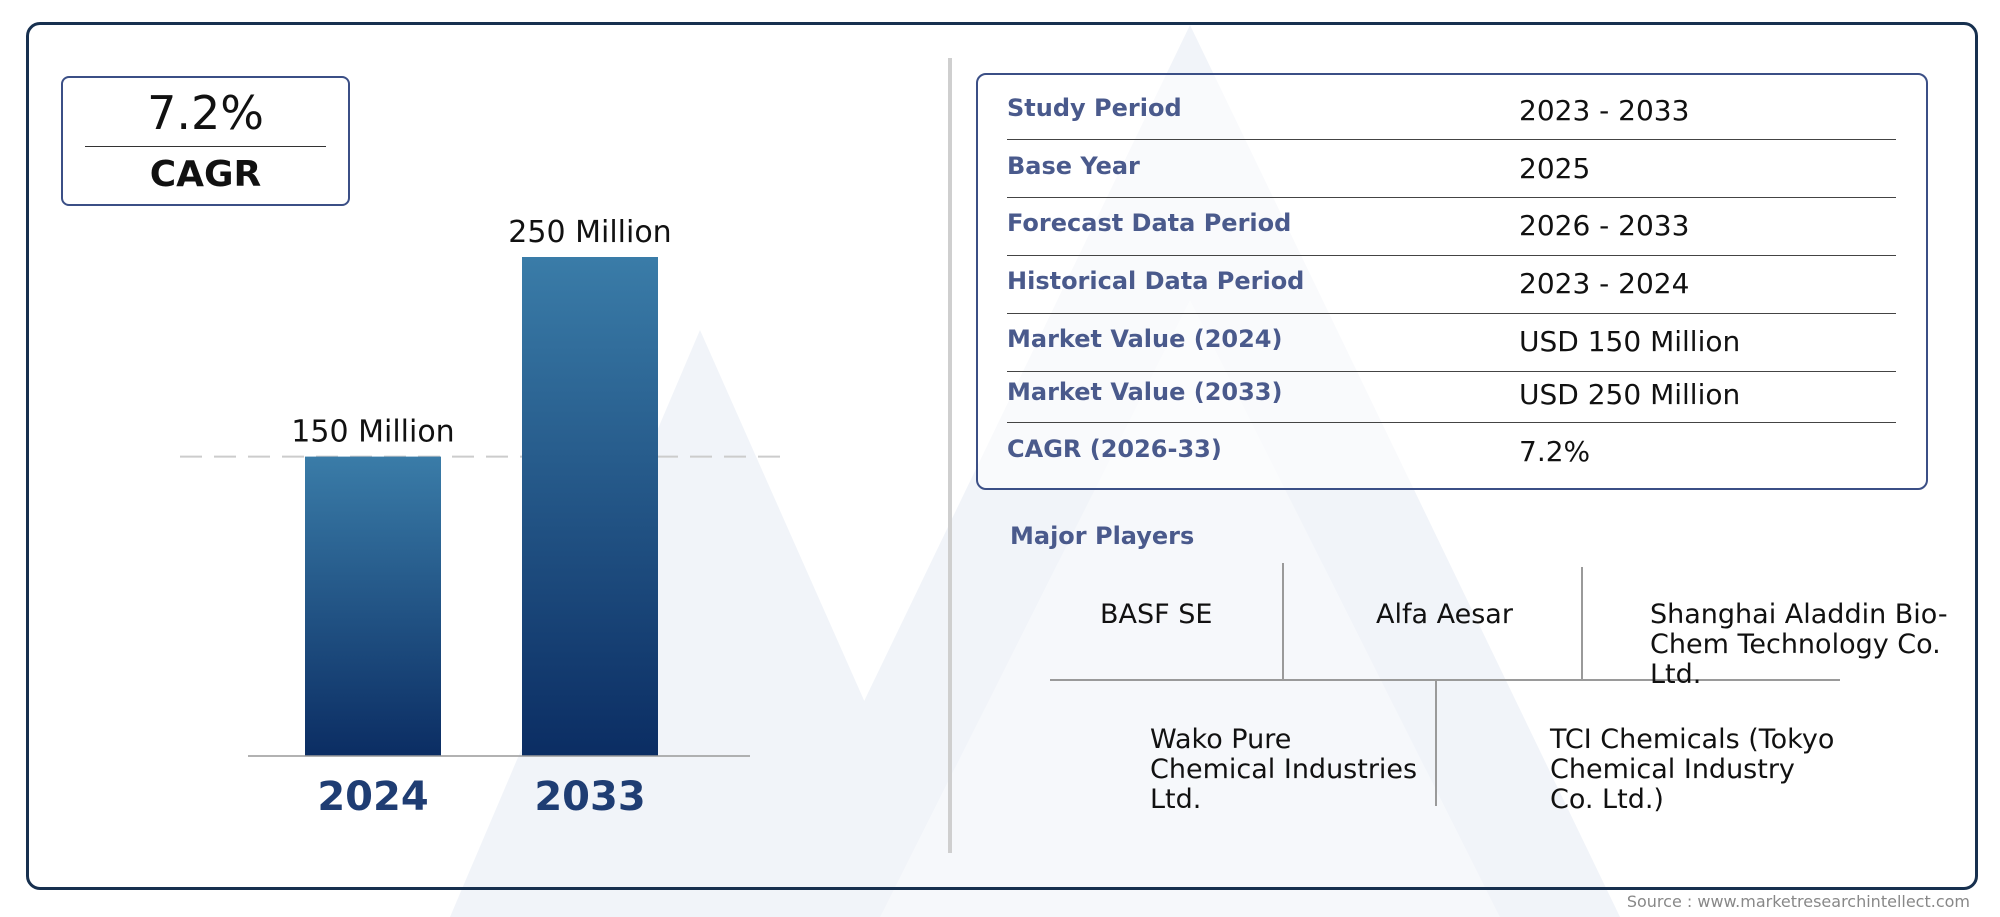 The width and height of the screenshot is (2000, 917). Describe the element at coordinates (205, 113) in the screenshot. I see `cagr-value: 7.2%` at that location.